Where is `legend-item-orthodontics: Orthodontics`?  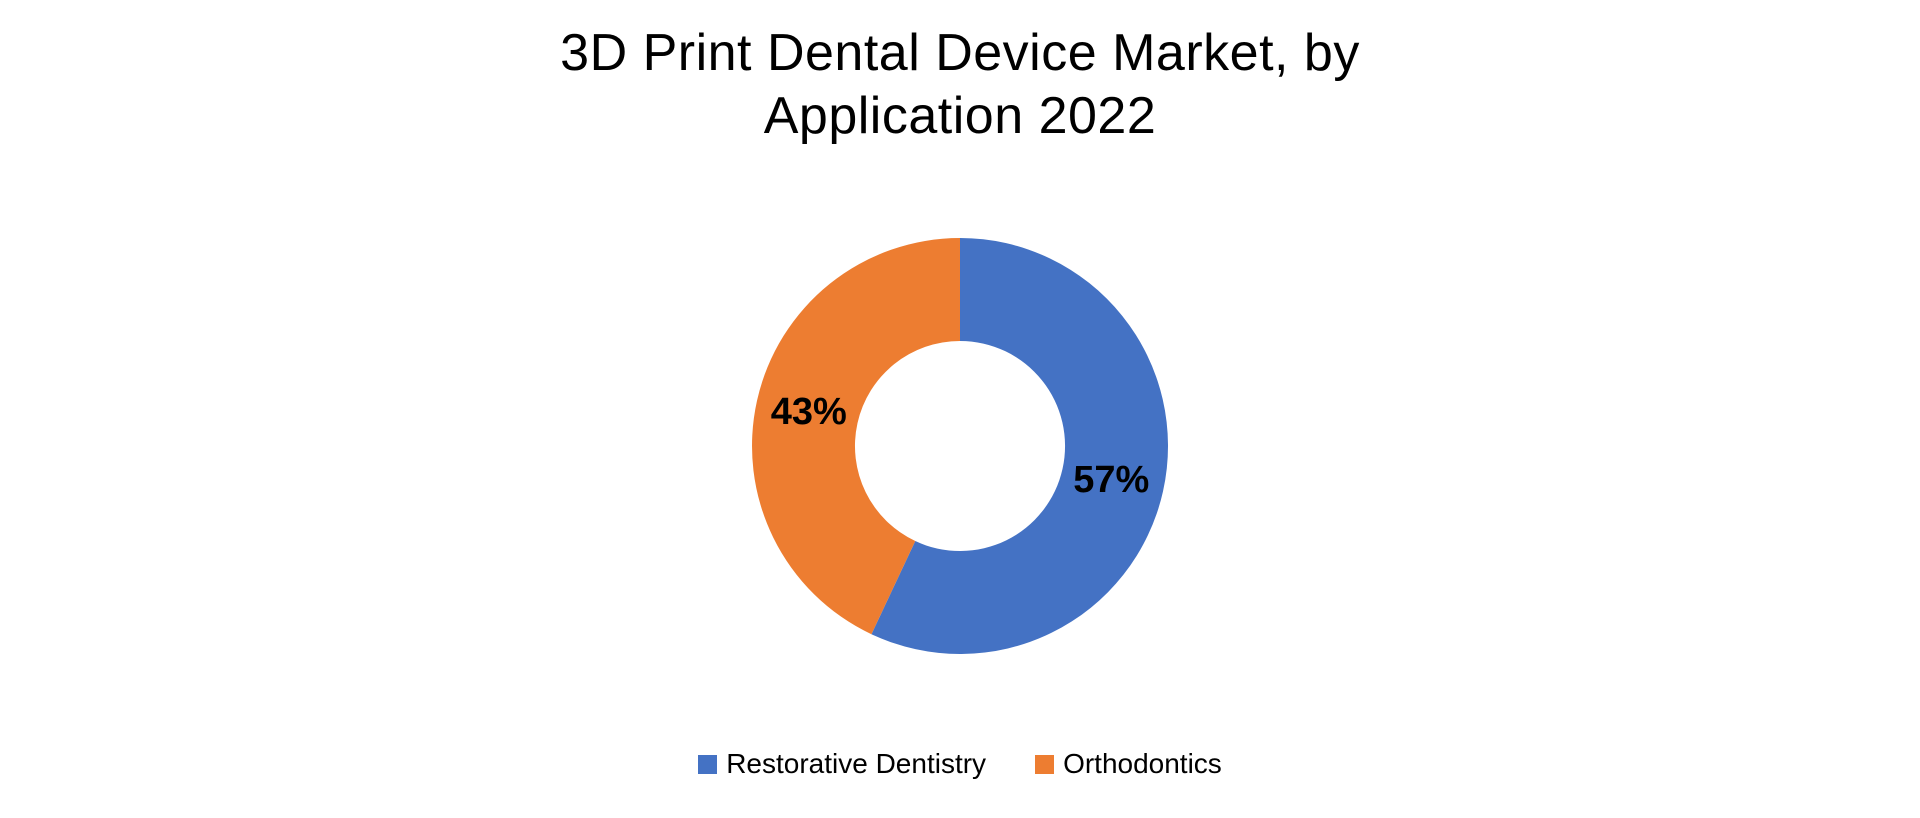 legend-item-orthodontics: Orthodontics is located at coordinates (1128, 764).